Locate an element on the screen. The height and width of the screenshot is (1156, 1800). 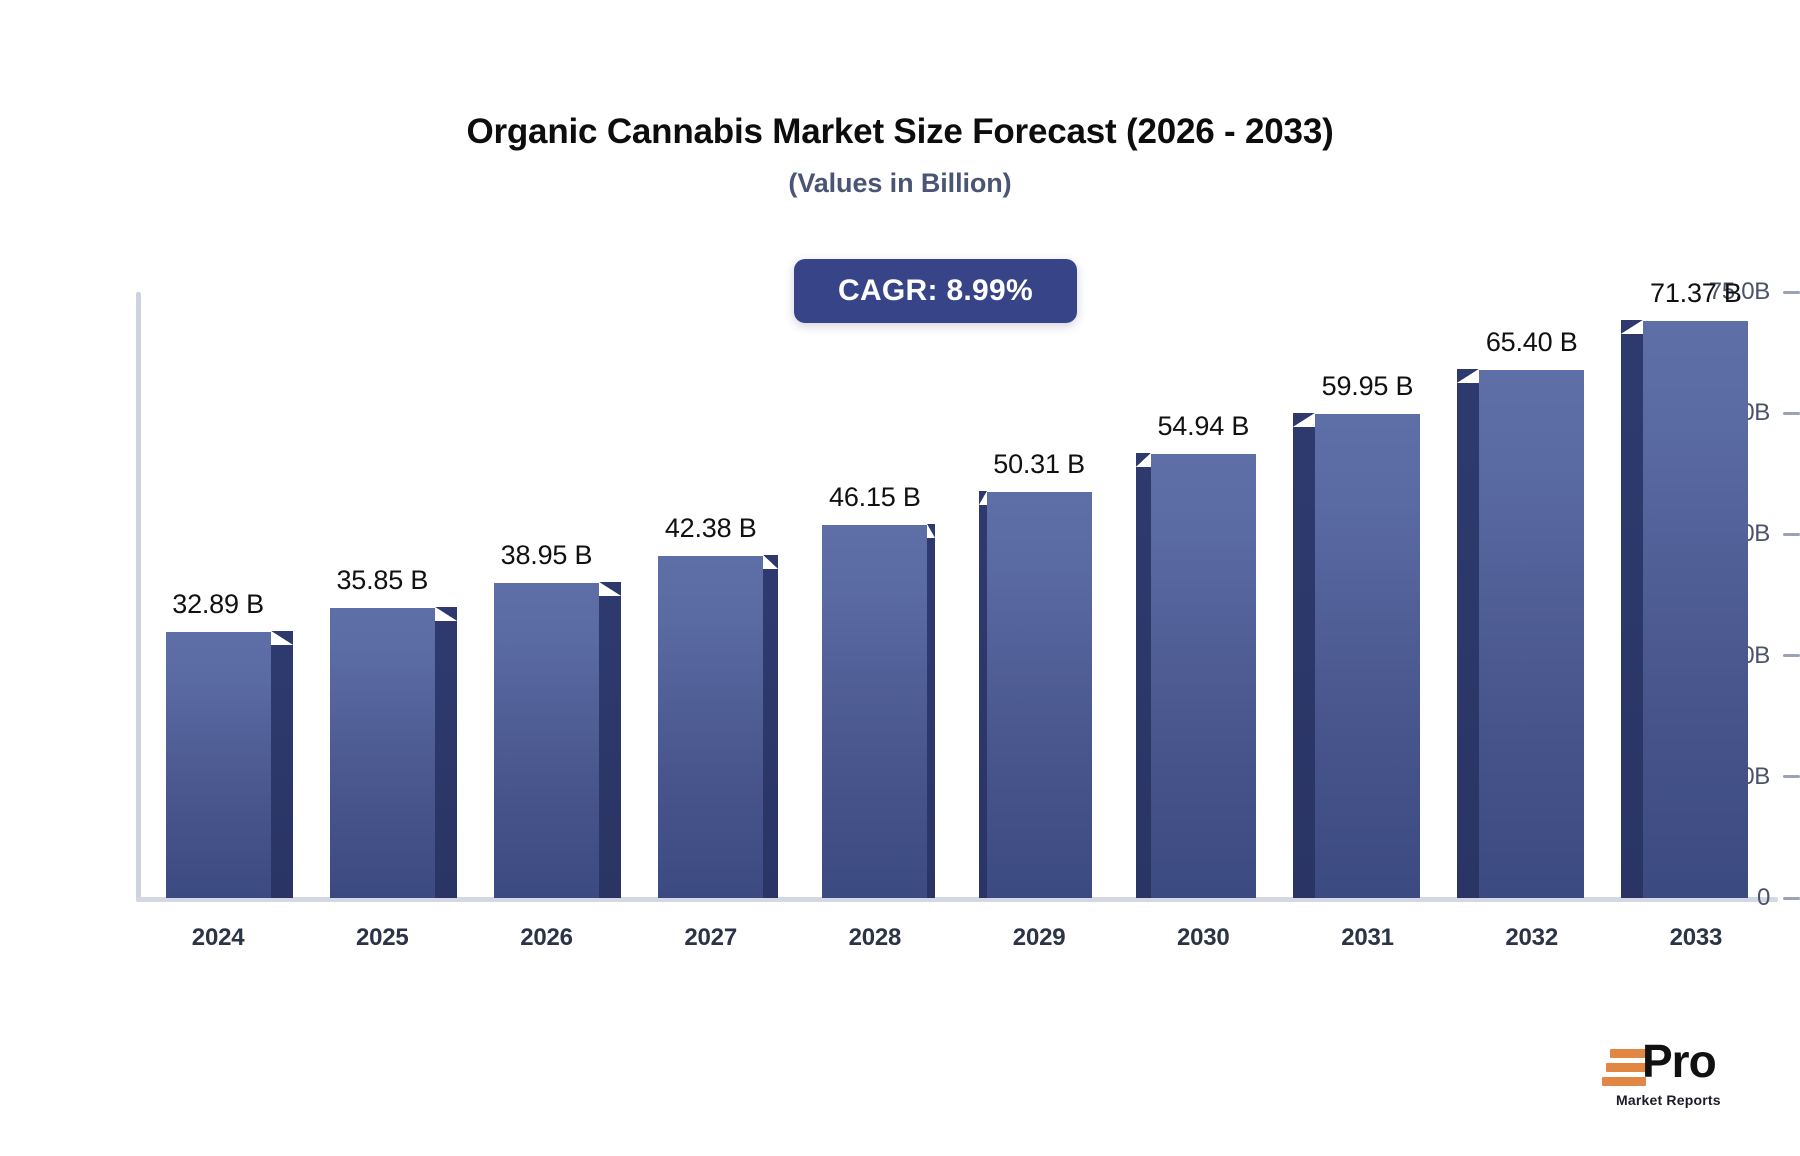
bar-2024: 32.89 B is located at coordinates (229, 743).